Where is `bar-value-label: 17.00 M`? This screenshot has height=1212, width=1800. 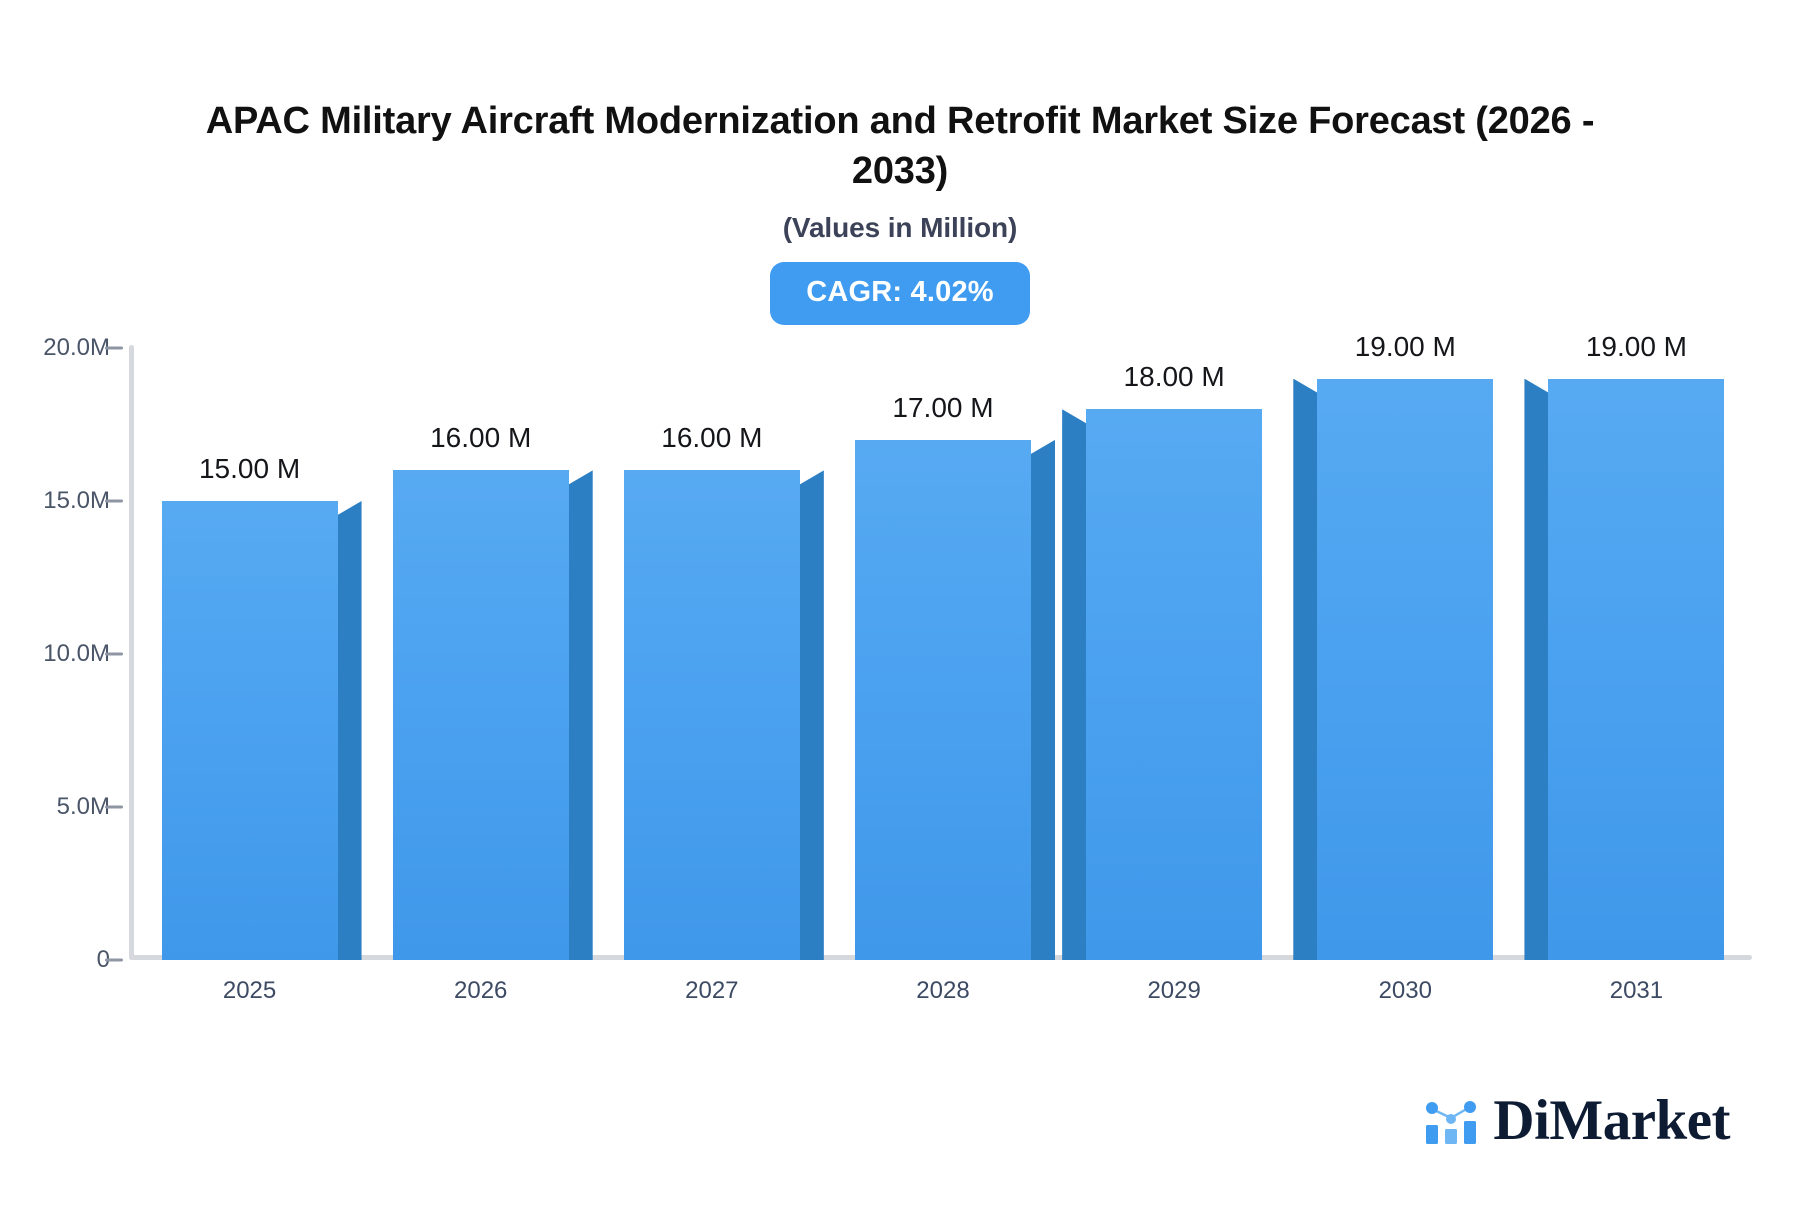
bar-value-label: 17.00 M is located at coordinates (943, 407).